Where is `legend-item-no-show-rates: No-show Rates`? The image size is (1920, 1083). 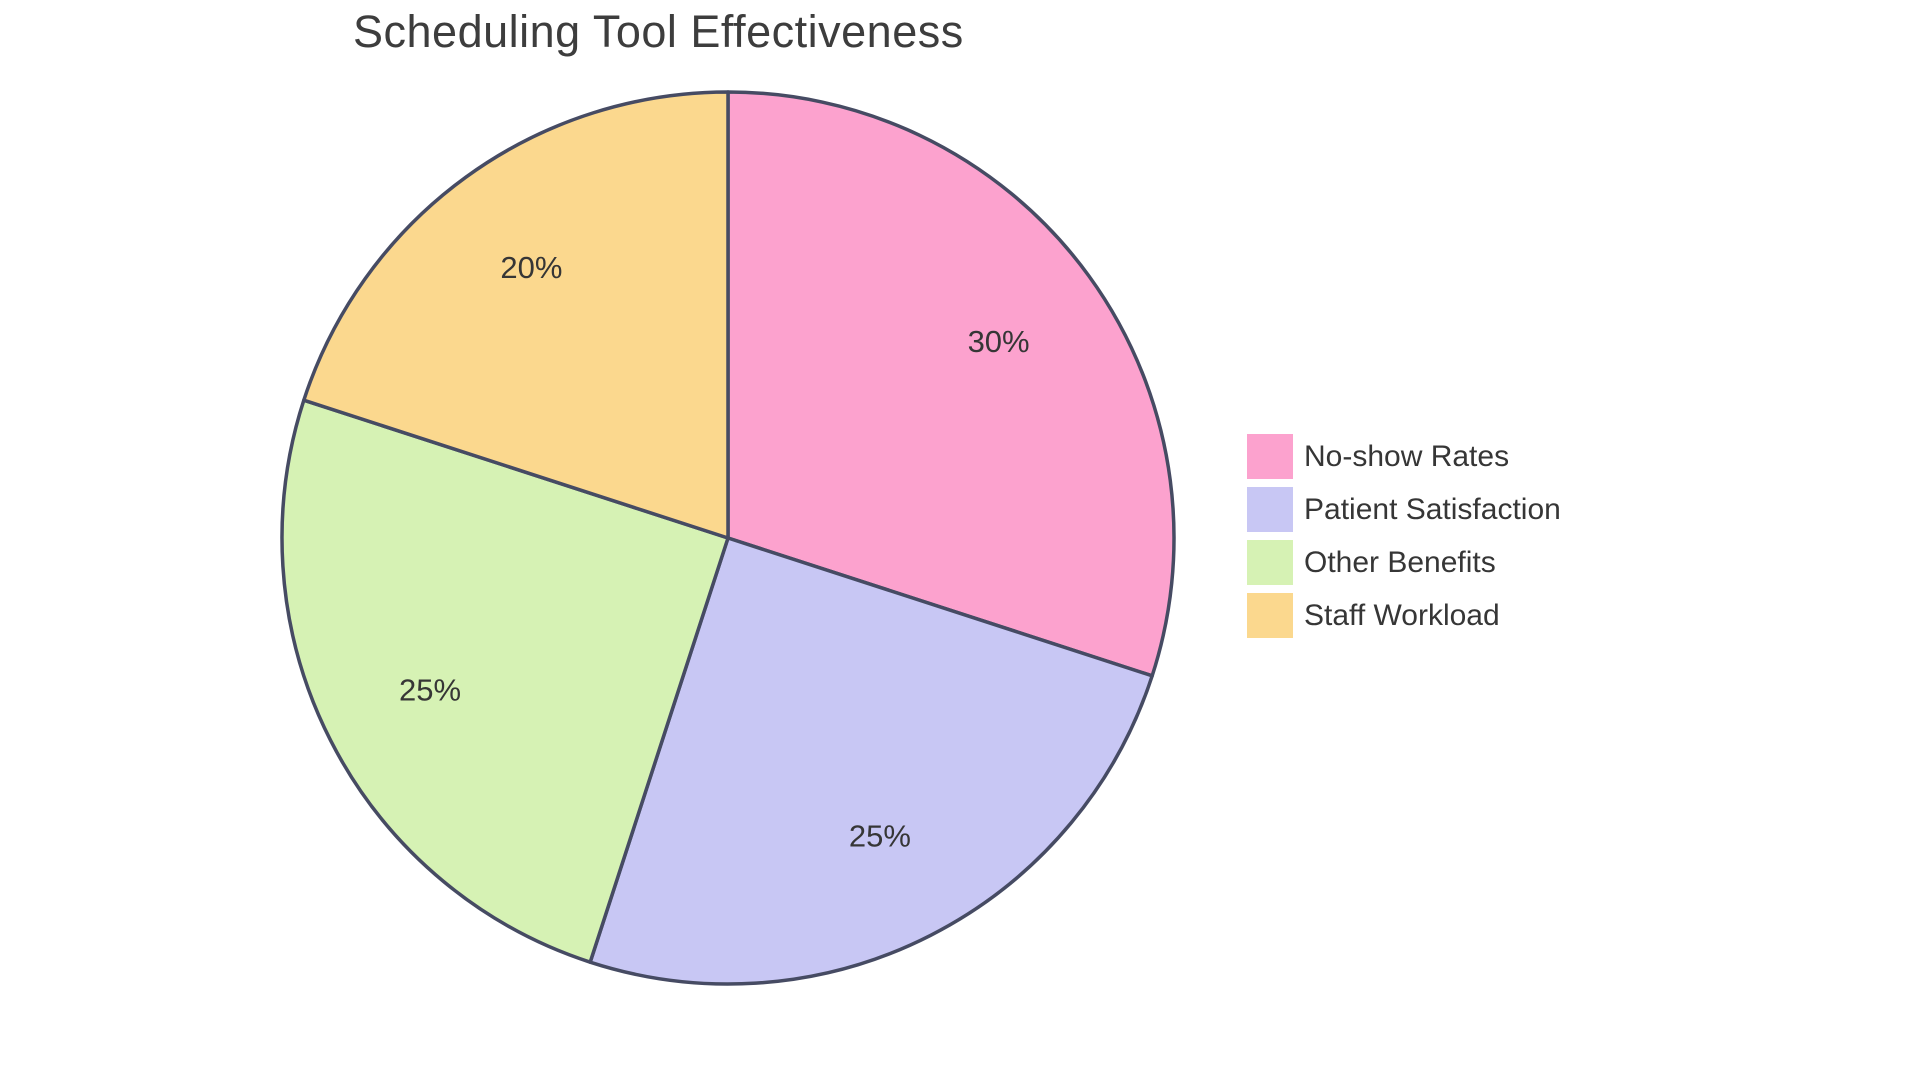 legend-item-no-show-rates: No-show Rates is located at coordinates (1404, 456).